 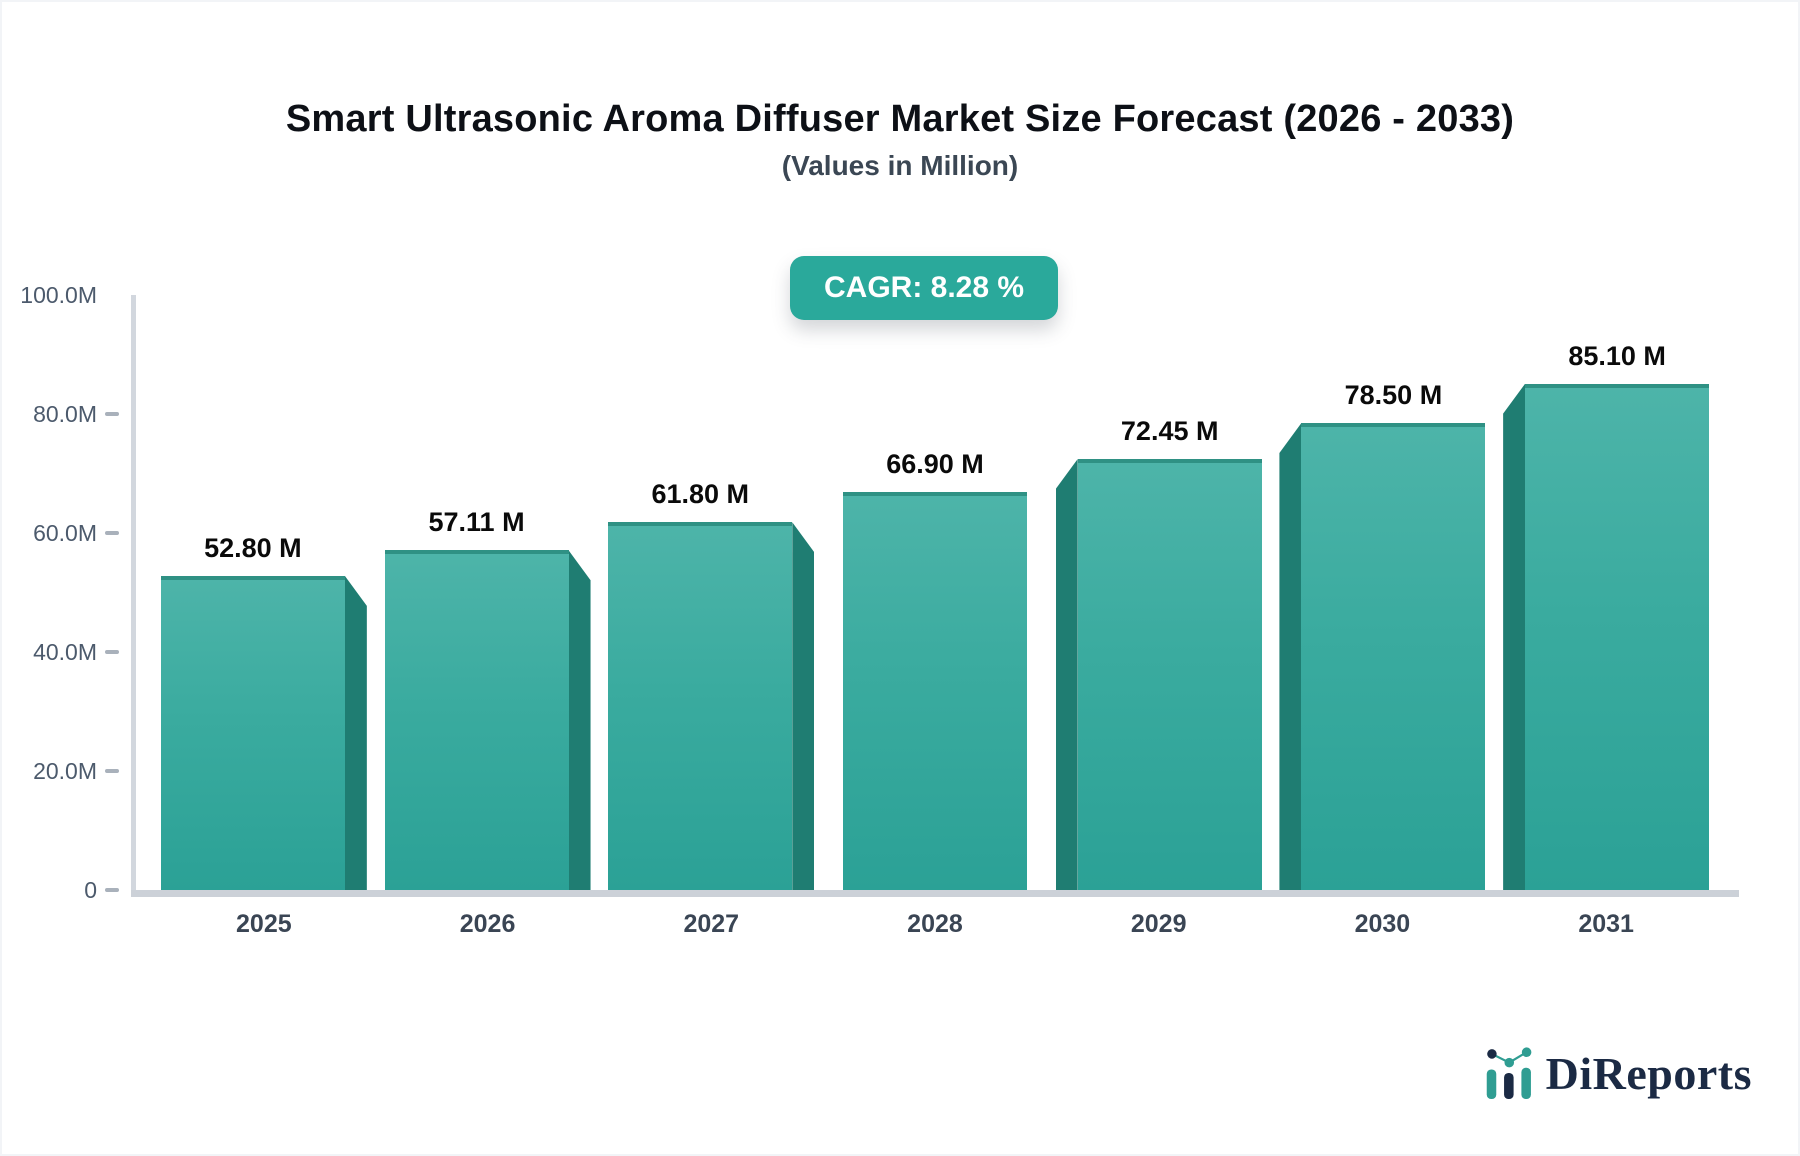 I want to click on brand-name: DiReports, so click(x=1648, y=1073).